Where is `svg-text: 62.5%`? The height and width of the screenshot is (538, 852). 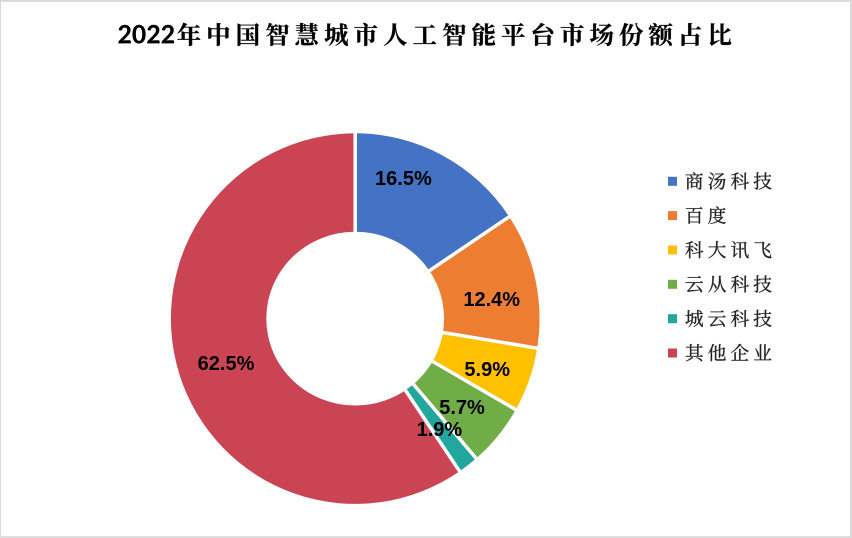
svg-text: 62.5% is located at coordinates (226, 364).